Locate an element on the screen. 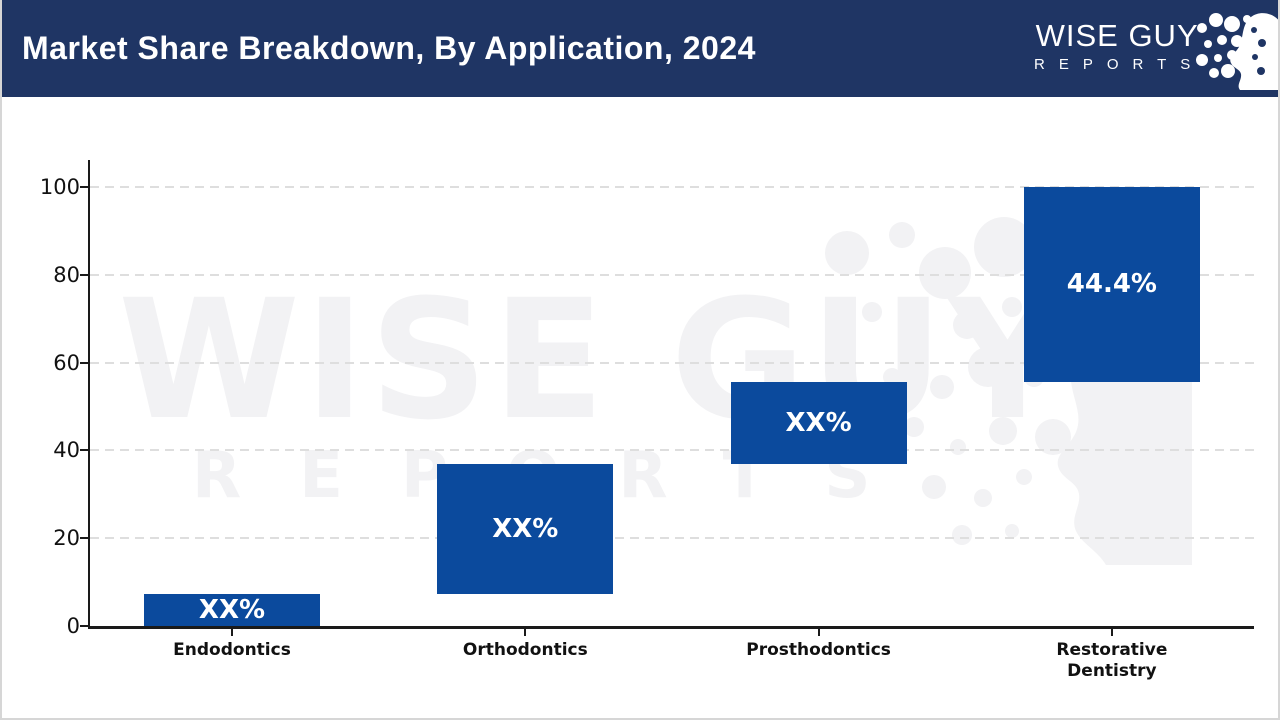 This screenshot has height=720, width=1280. x-tick-label-prosthodontics: Prosthodontics is located at coordinates (818, 650).